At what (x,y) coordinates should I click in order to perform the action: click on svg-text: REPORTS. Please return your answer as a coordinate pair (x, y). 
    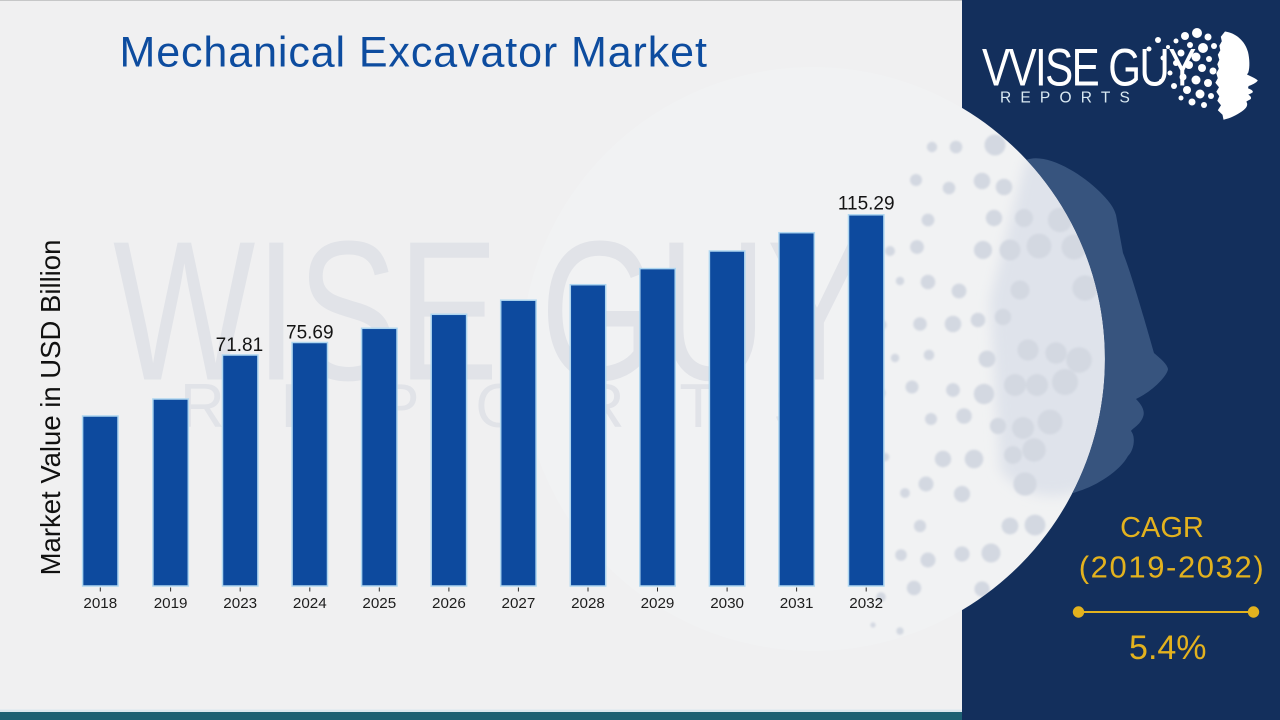
    Looking at the image, I should click on (1069, 97).